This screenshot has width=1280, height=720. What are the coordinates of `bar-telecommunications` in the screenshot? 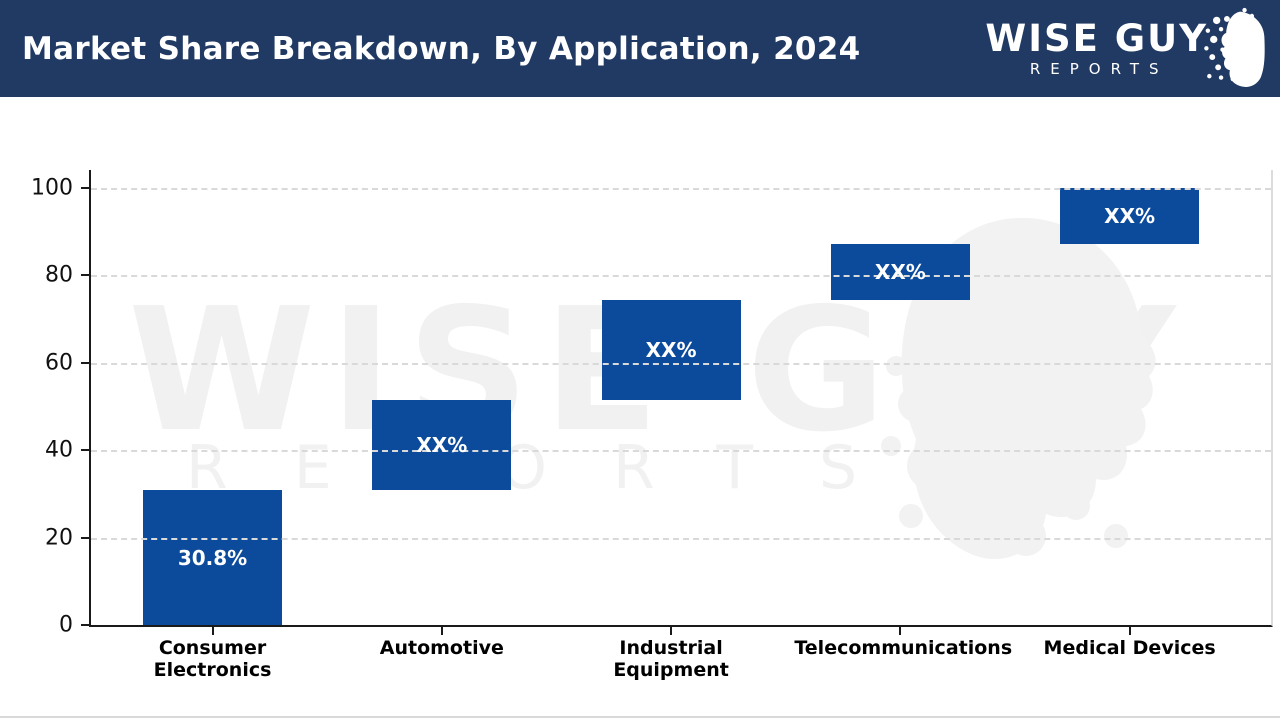 It's located at (900, 271).